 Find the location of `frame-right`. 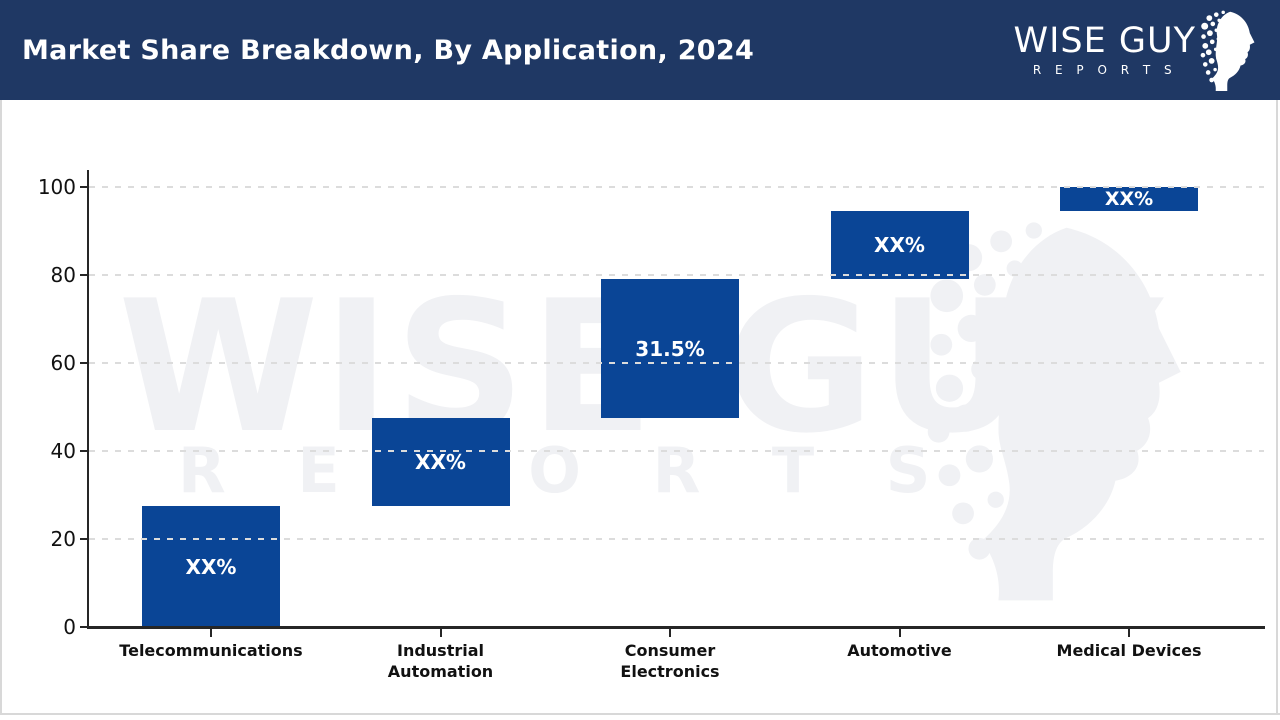

frame-right is located at coordinates (1277, 407).